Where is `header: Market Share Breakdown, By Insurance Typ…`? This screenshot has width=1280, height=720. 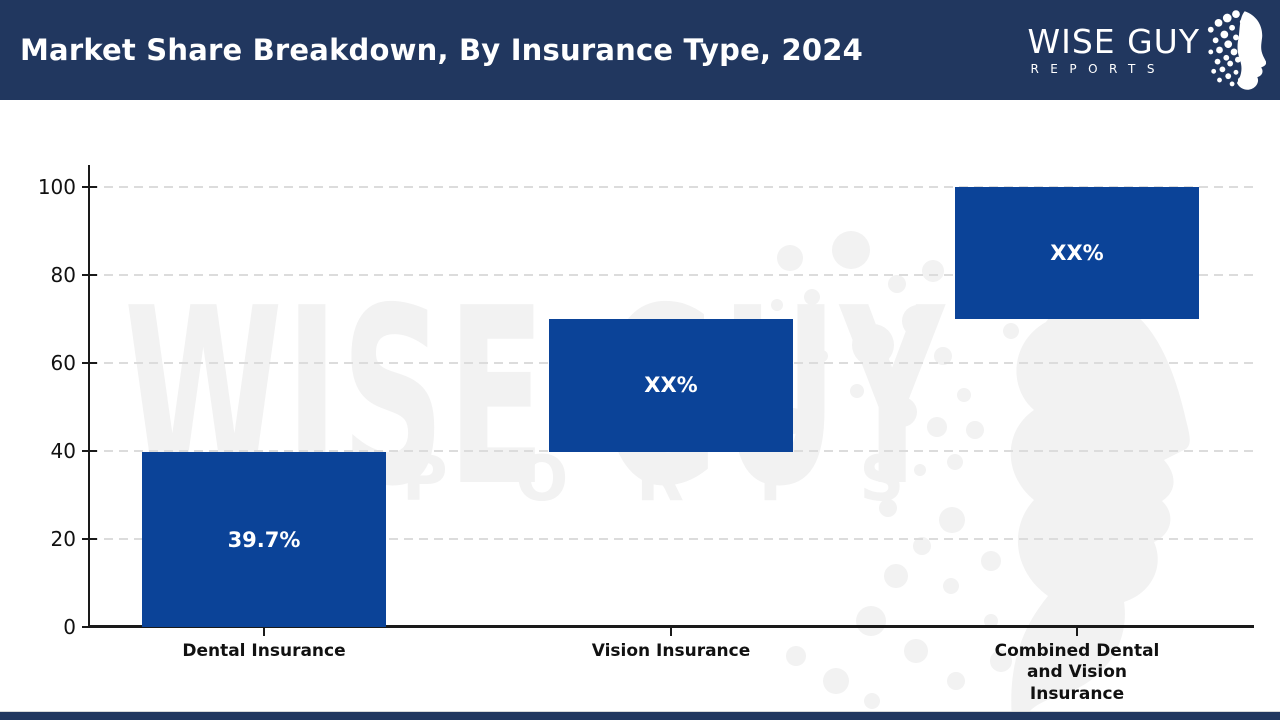 header: Market Share Breakdown, By Insurance Typ… is located at coordinates (640, 50).